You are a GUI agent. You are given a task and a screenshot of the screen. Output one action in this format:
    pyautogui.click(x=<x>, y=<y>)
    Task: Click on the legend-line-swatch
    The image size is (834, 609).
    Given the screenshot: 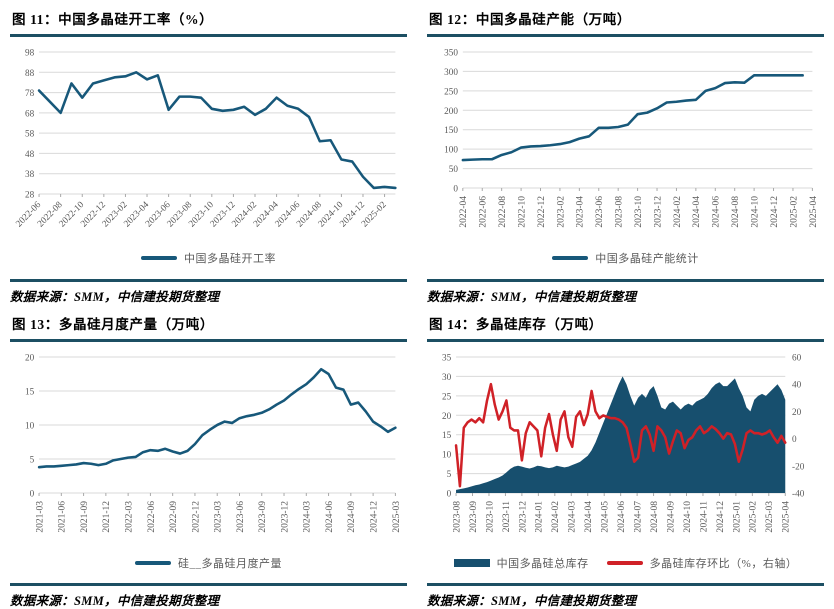 What is the action you would take?
    pyautogui.click(x=153, y=563)
    